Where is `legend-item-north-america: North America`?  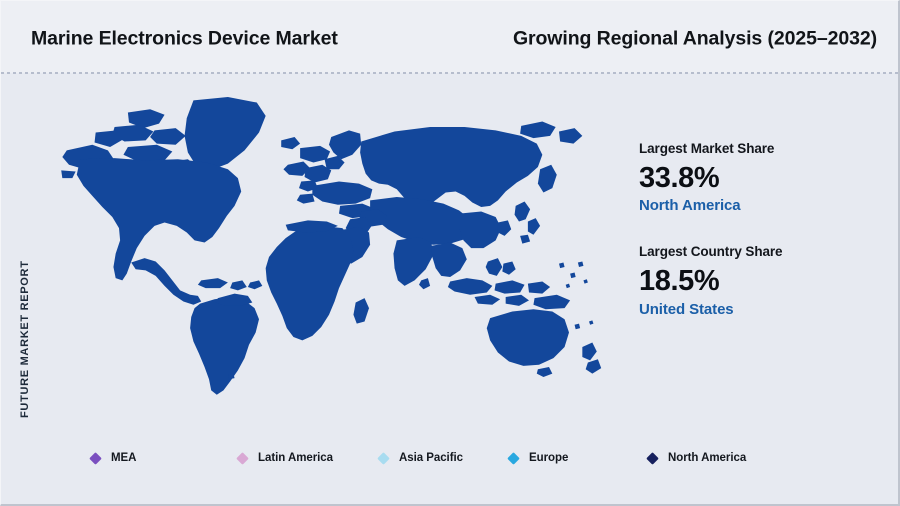
legend-item-north-america: North America is located at coordinates (696, 458).